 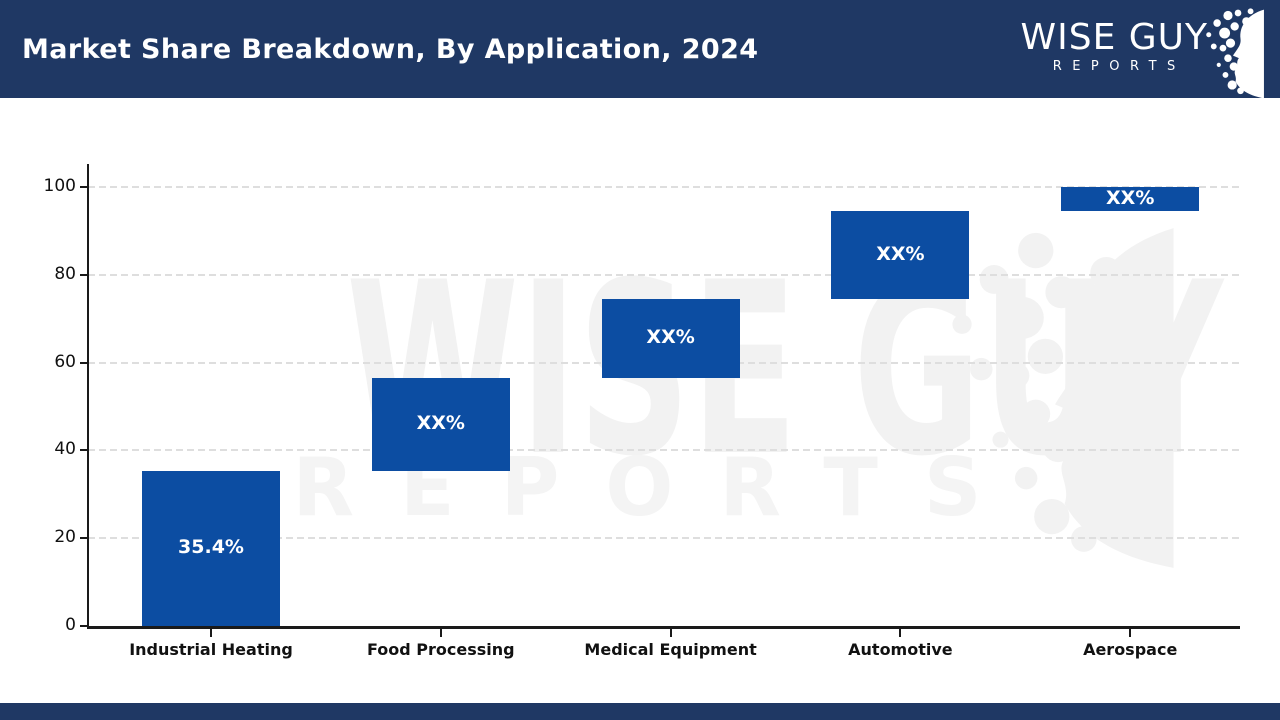 I want to click on bar-value-label-food-processing: XX%, so click(x=440, y=423).